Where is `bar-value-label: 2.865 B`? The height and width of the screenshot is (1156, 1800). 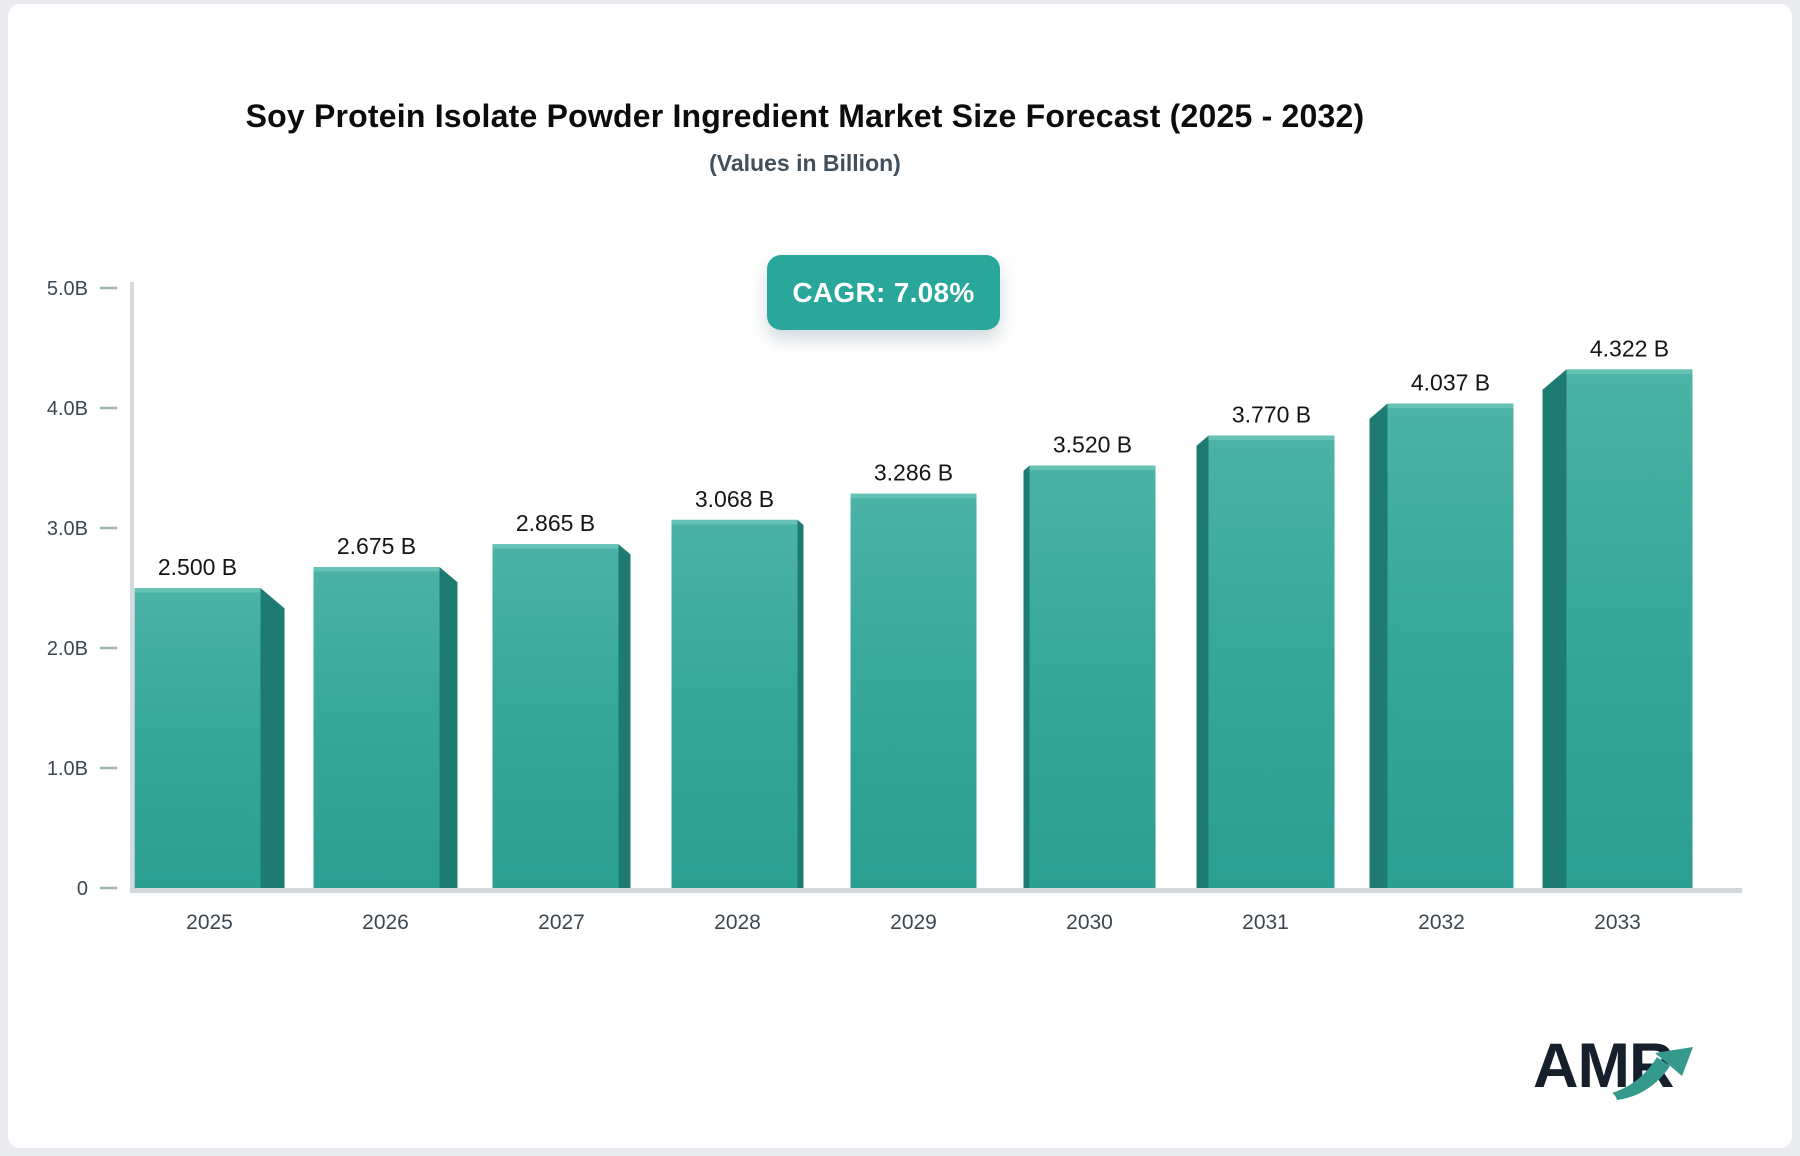
bar-value-label: 2.865 B is located at coordinates (555, 523).